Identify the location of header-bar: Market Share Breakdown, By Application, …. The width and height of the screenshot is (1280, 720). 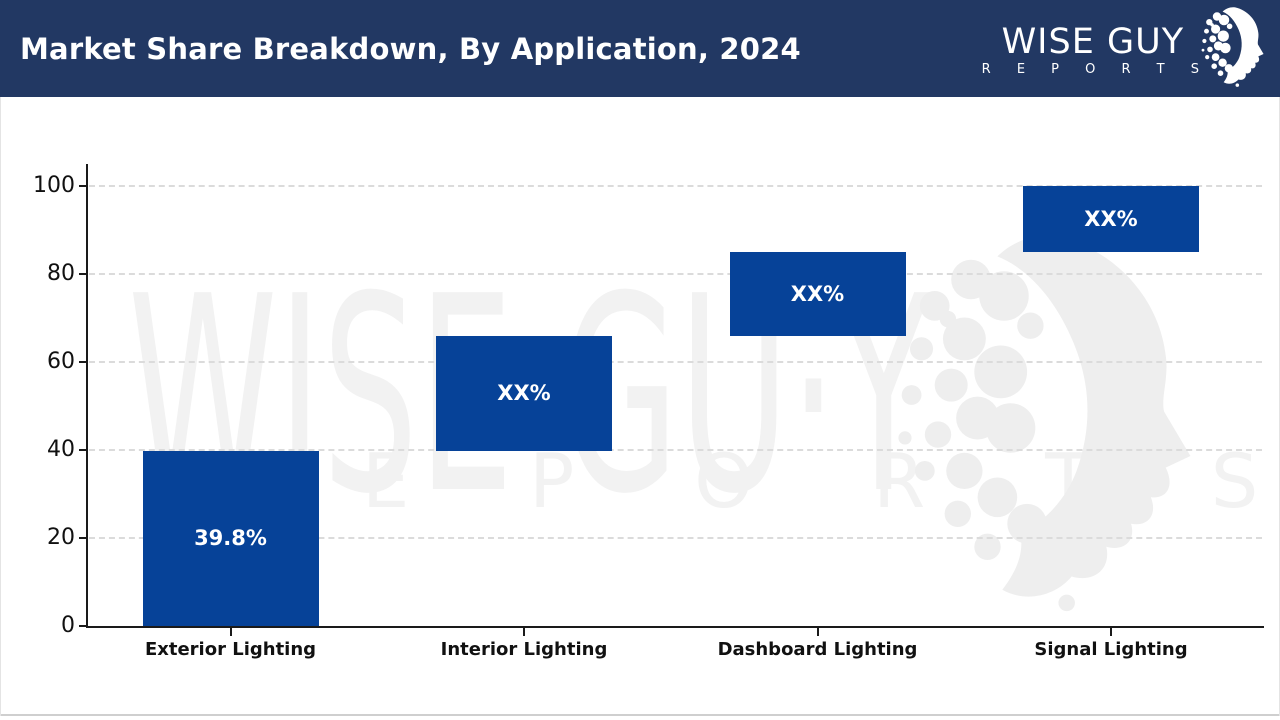
(640, 48).